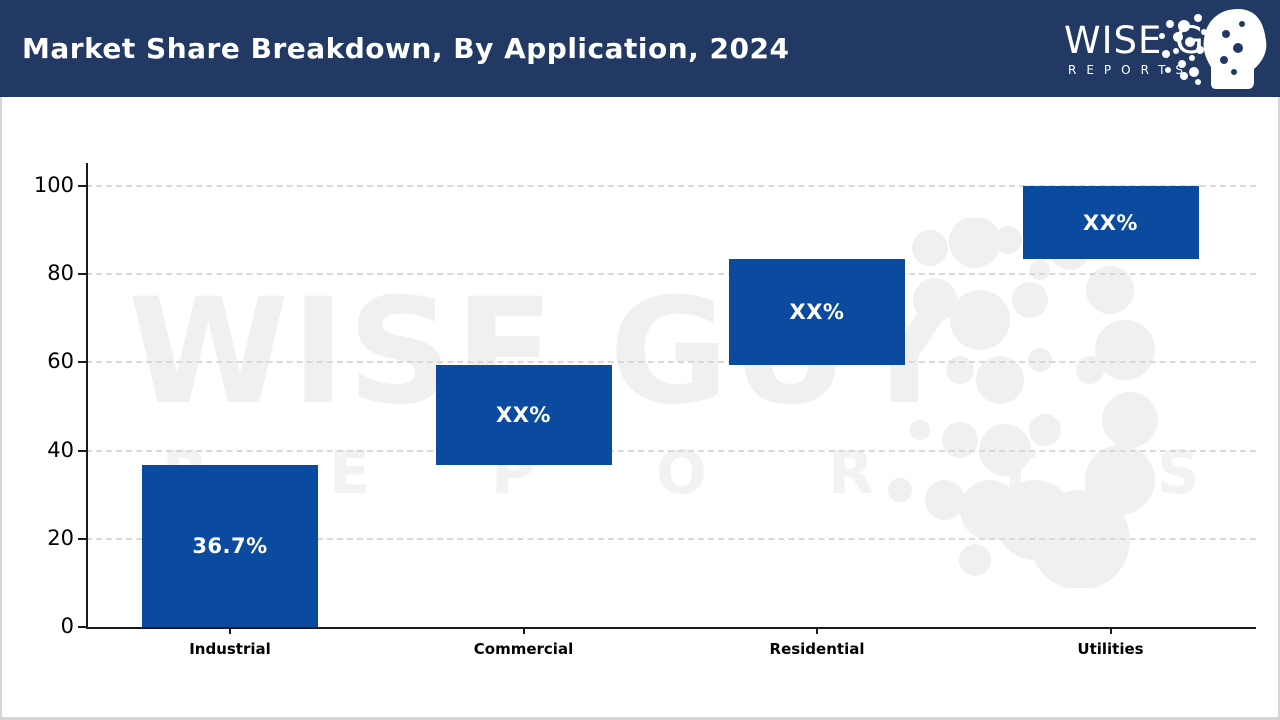 Image resolution: width=1280 pixels, height=720 pixels. What do you see at coordinates (1110, 649) in the screenshot?
I see `x-category-label-utilities: Utilities` at bounding box center [1110, 649].